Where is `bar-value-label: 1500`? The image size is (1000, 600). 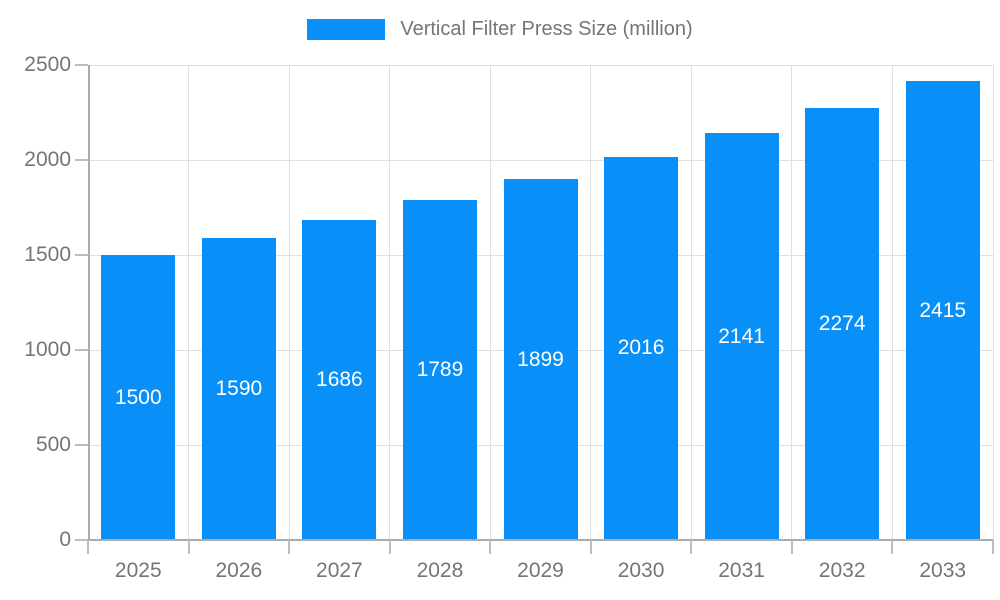
bar-value-label: 1500 is located at coordinates (138, 397).